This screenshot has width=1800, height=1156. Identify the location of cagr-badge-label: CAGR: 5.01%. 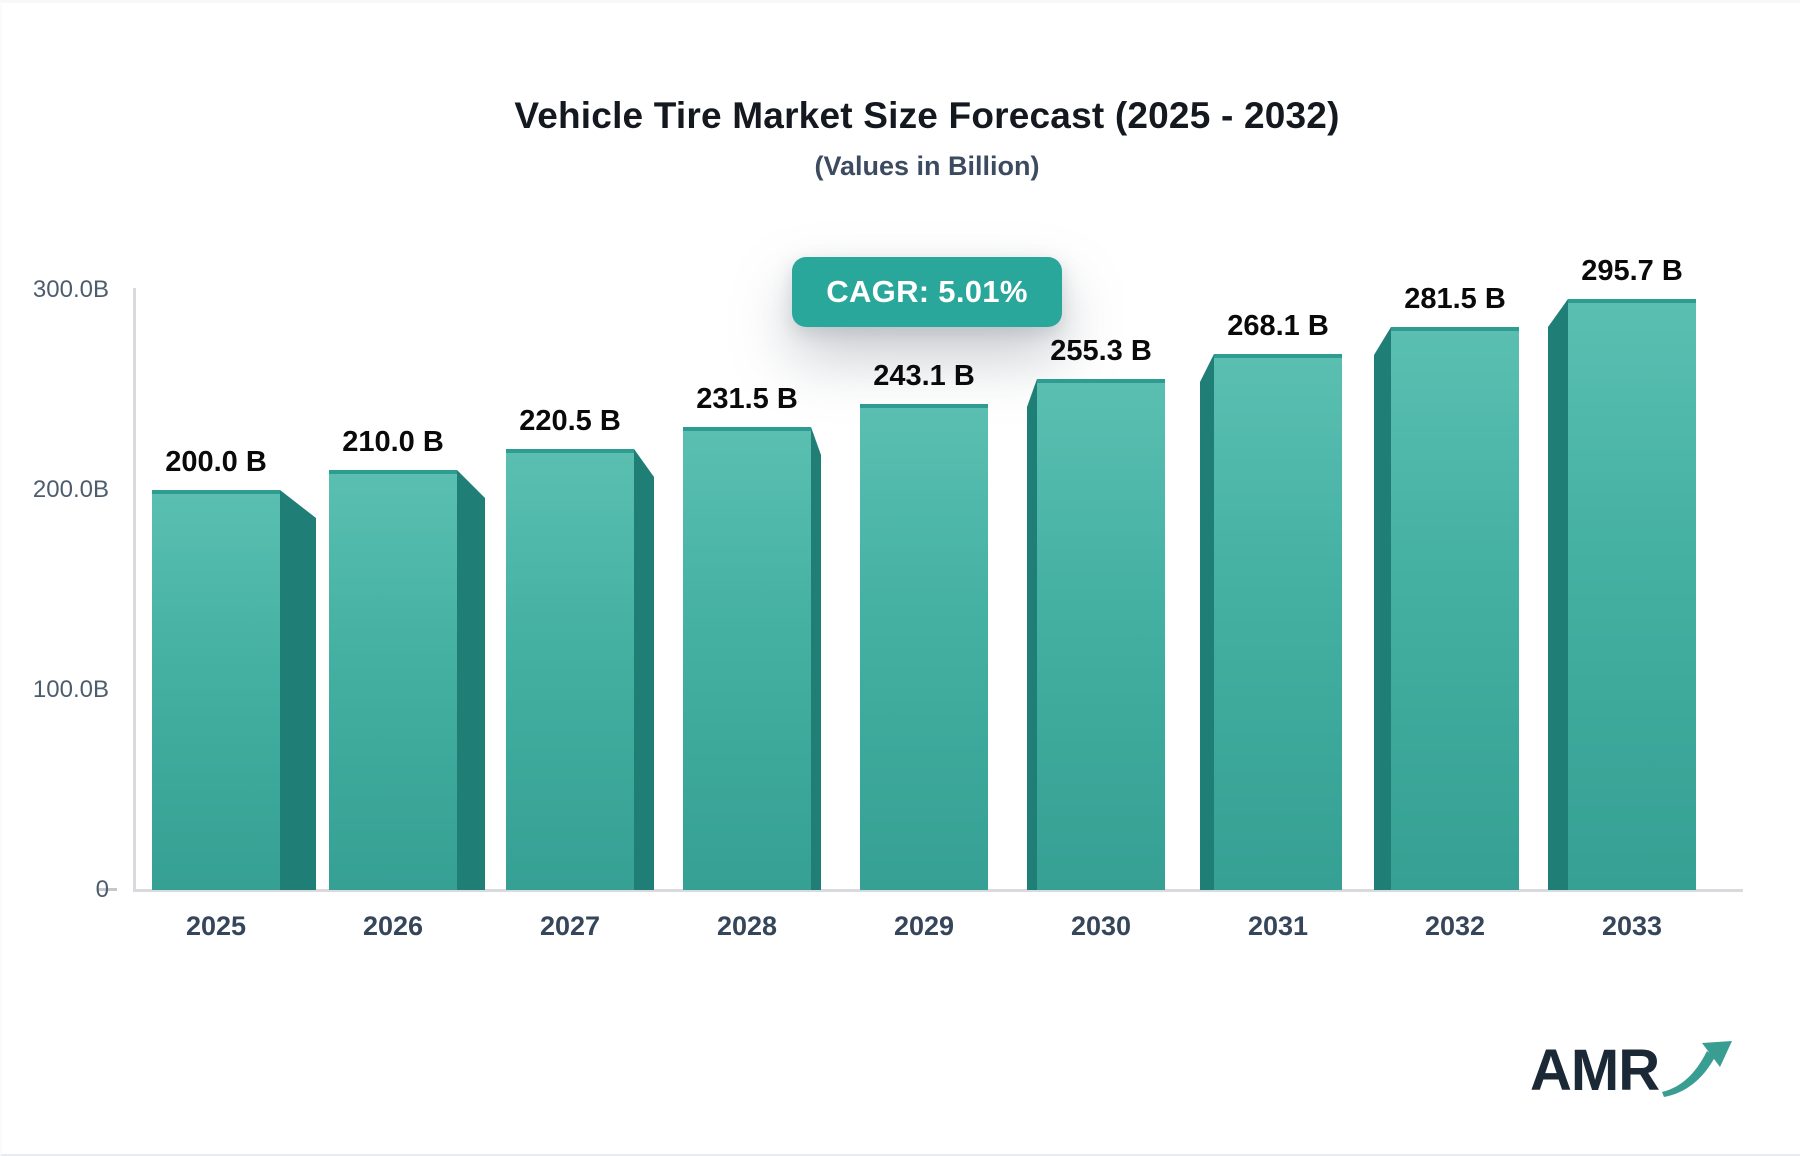
(927, 291).